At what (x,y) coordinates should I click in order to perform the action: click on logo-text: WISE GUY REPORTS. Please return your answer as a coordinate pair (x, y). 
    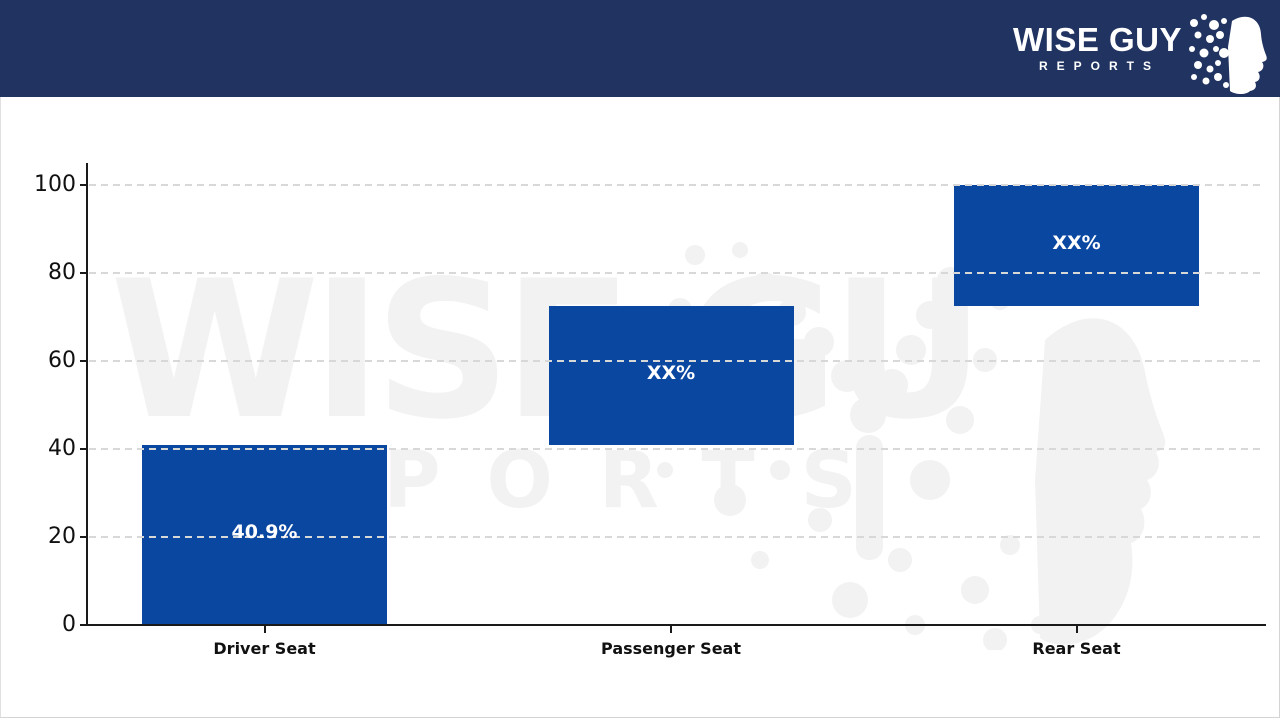
    Looking at the image, I should click on (1097, 48).